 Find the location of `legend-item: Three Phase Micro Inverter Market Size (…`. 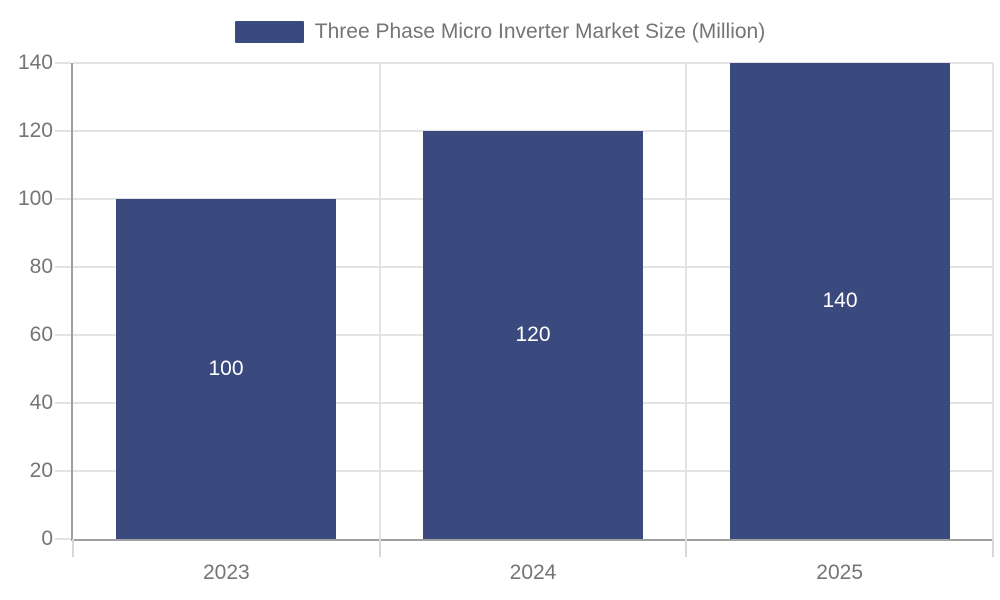

legend-item: Three Phase Micro Inverter Market Size (… is located at coordinates (500, 32).